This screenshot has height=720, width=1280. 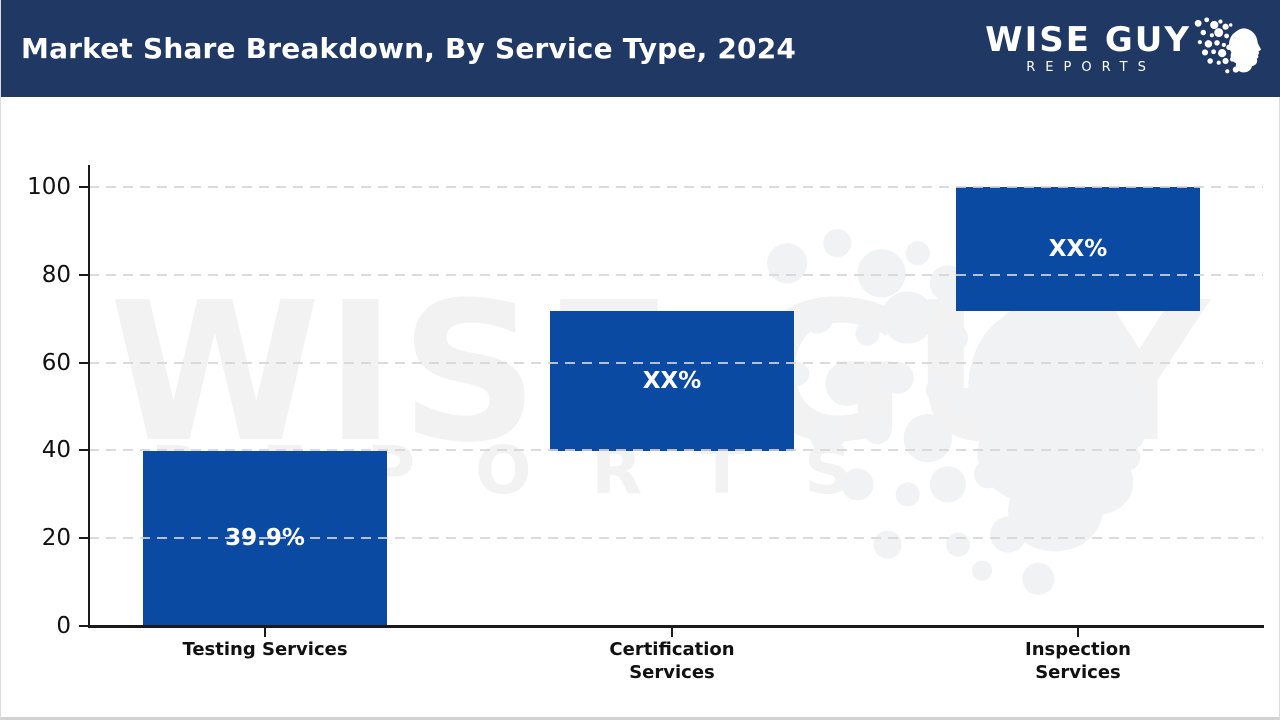 I want to click on x-axis-line, so click(x=676, y=626).